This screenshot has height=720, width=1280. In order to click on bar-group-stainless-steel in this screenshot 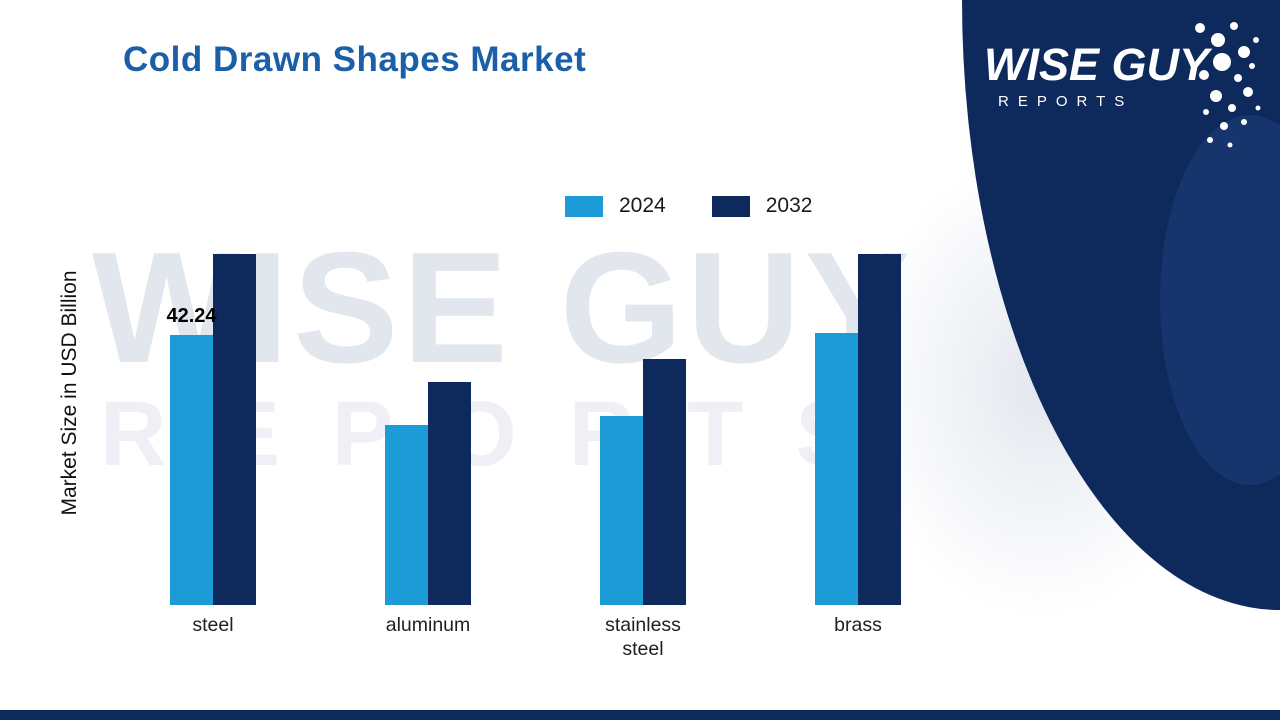, I will do `click(643, 413)`.